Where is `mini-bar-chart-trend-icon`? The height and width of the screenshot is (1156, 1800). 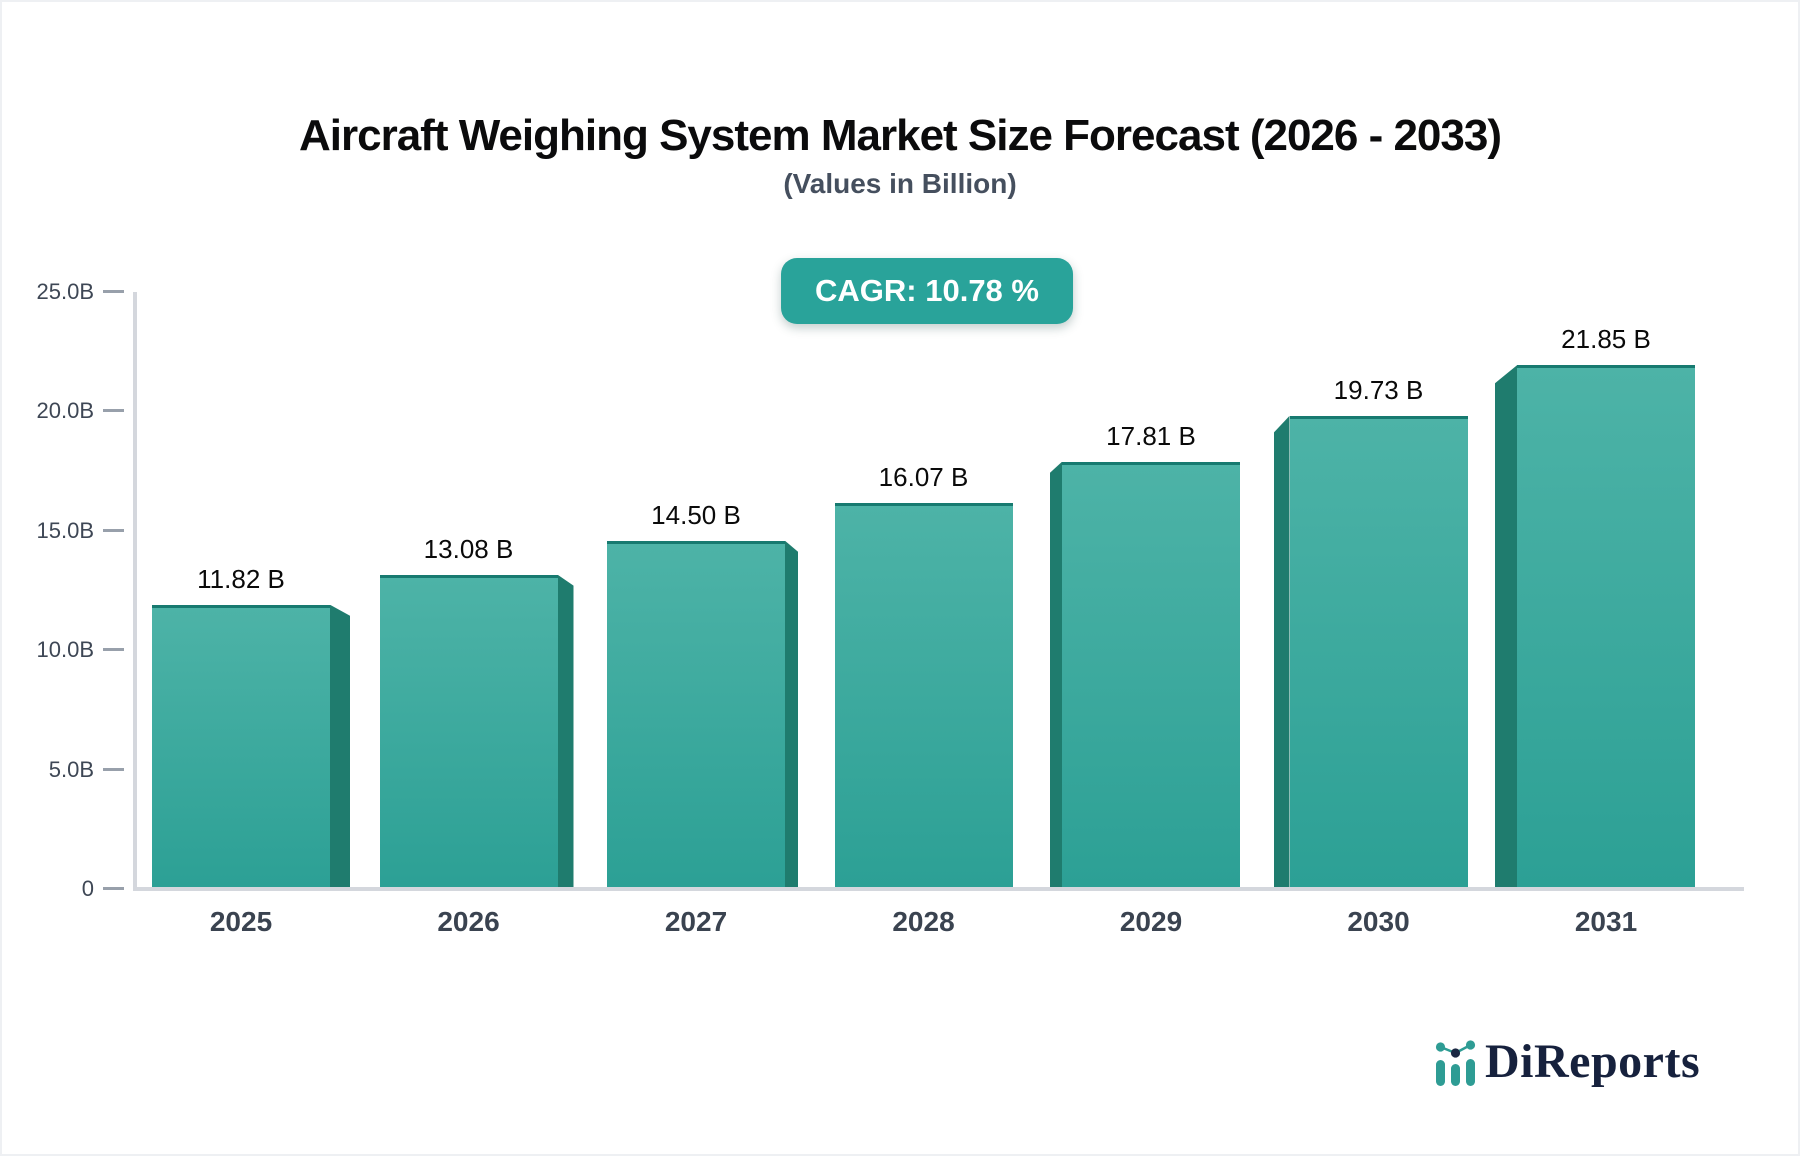 mini-bar-chart-trend-icon is located at coordinates (1455, 1063).